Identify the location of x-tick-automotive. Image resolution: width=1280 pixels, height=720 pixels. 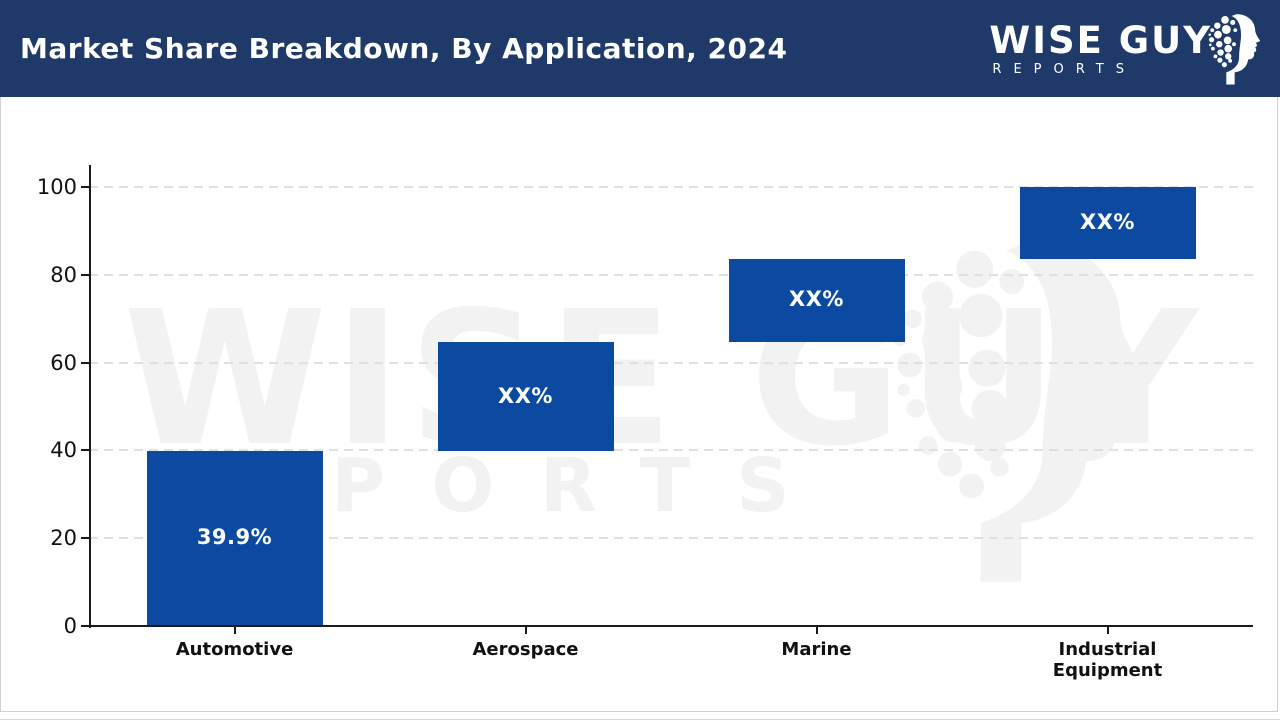
(234, 630).